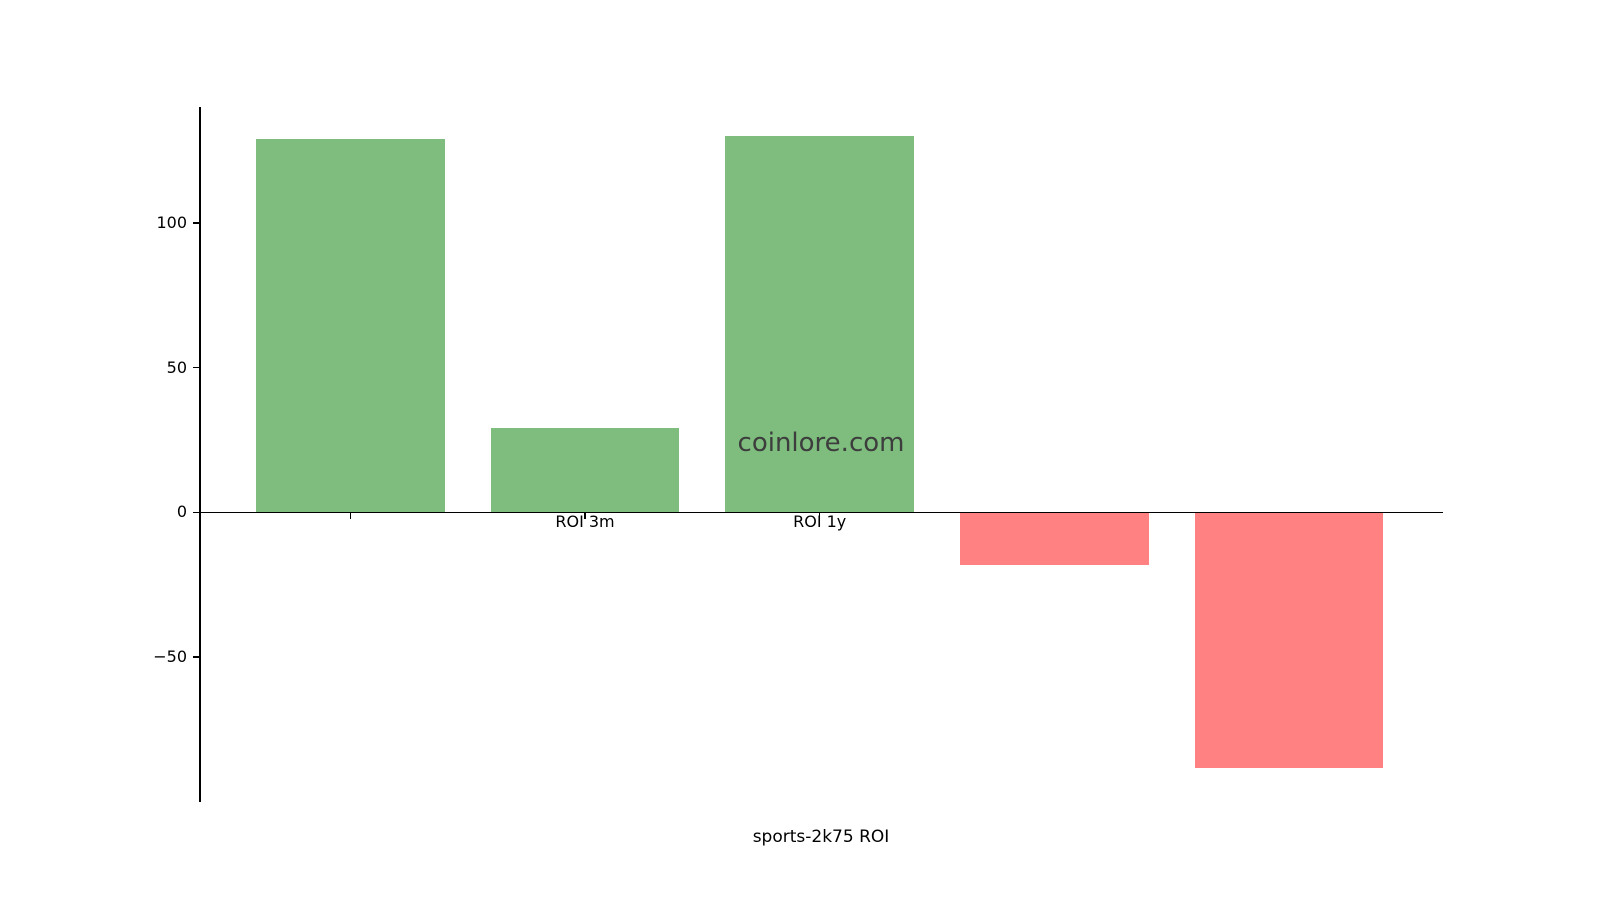 This screenshot has height=900, width=1600. What do you see at coordinates (200, 454) in the screenshot?
I see `y-axis-line` at bounding box center [200, 454].